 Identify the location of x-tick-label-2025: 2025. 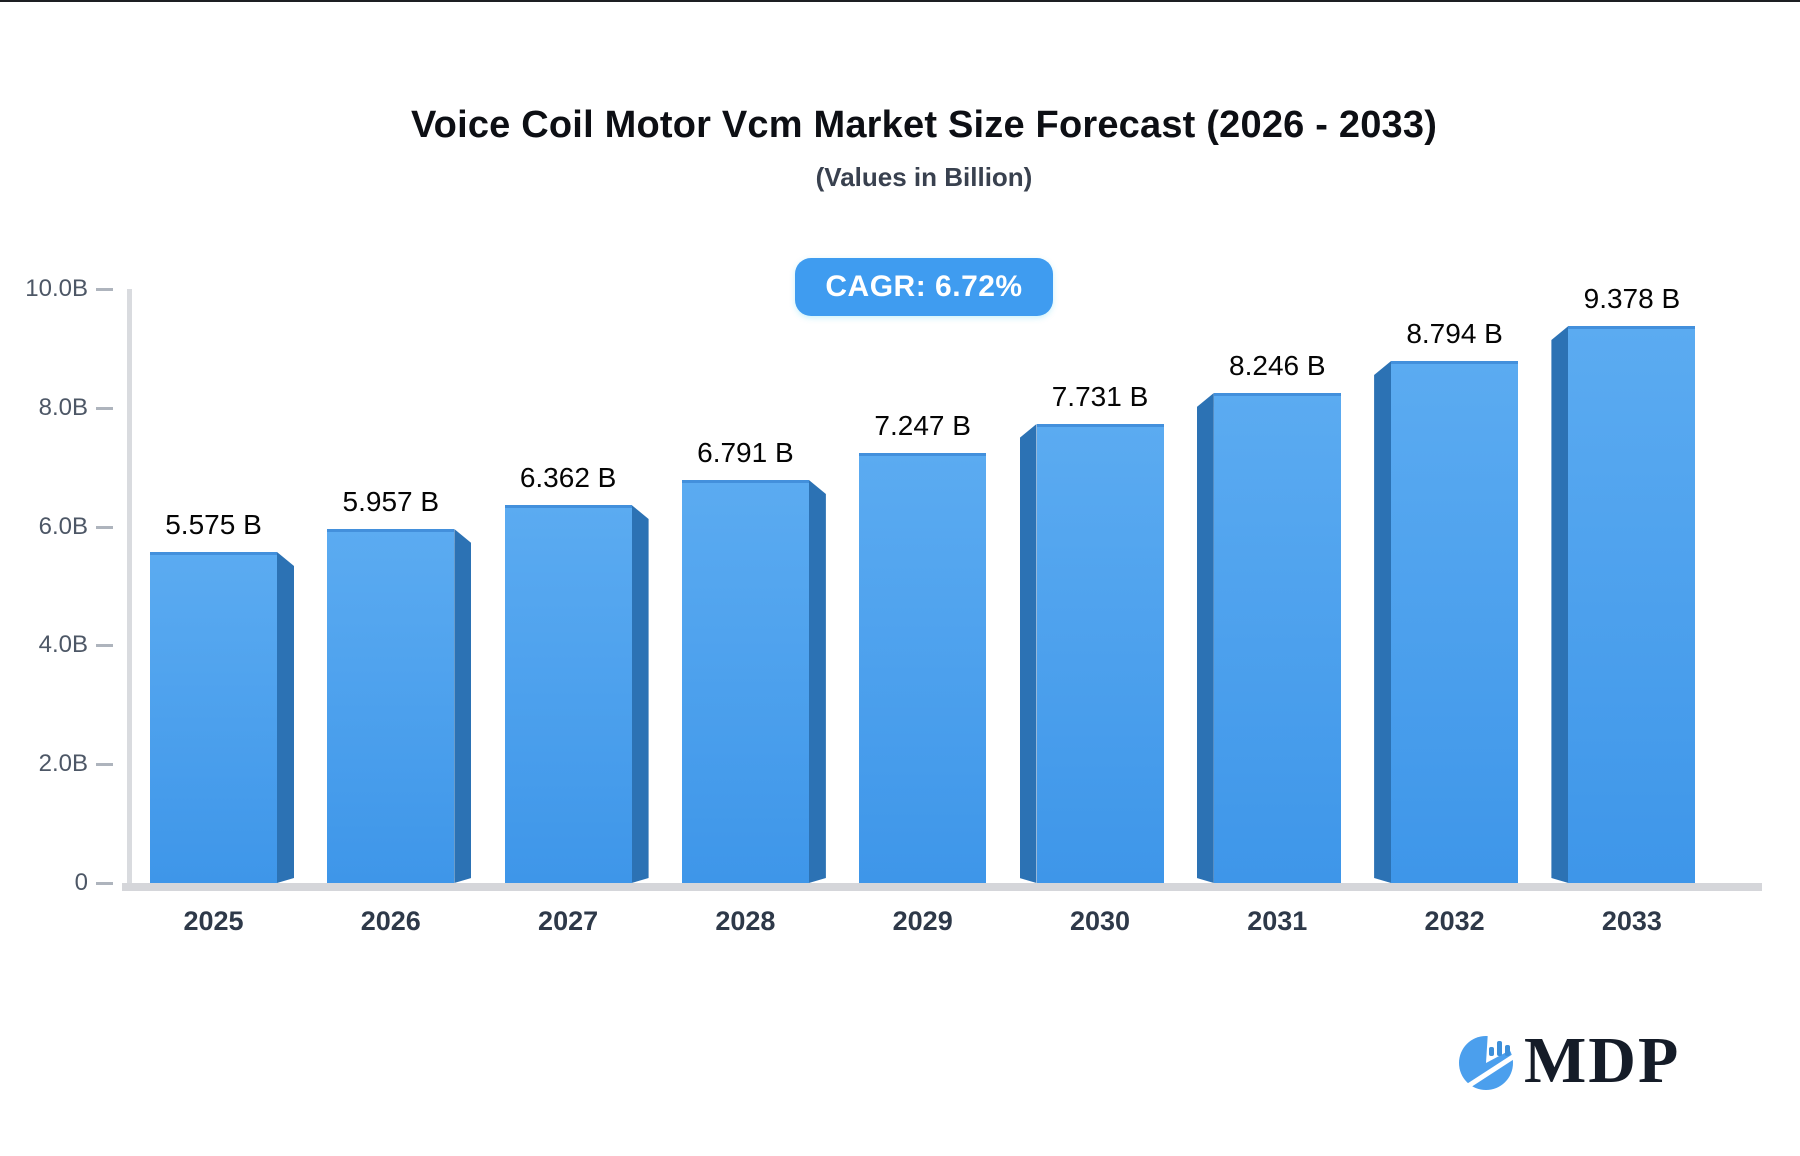
(213, 921).